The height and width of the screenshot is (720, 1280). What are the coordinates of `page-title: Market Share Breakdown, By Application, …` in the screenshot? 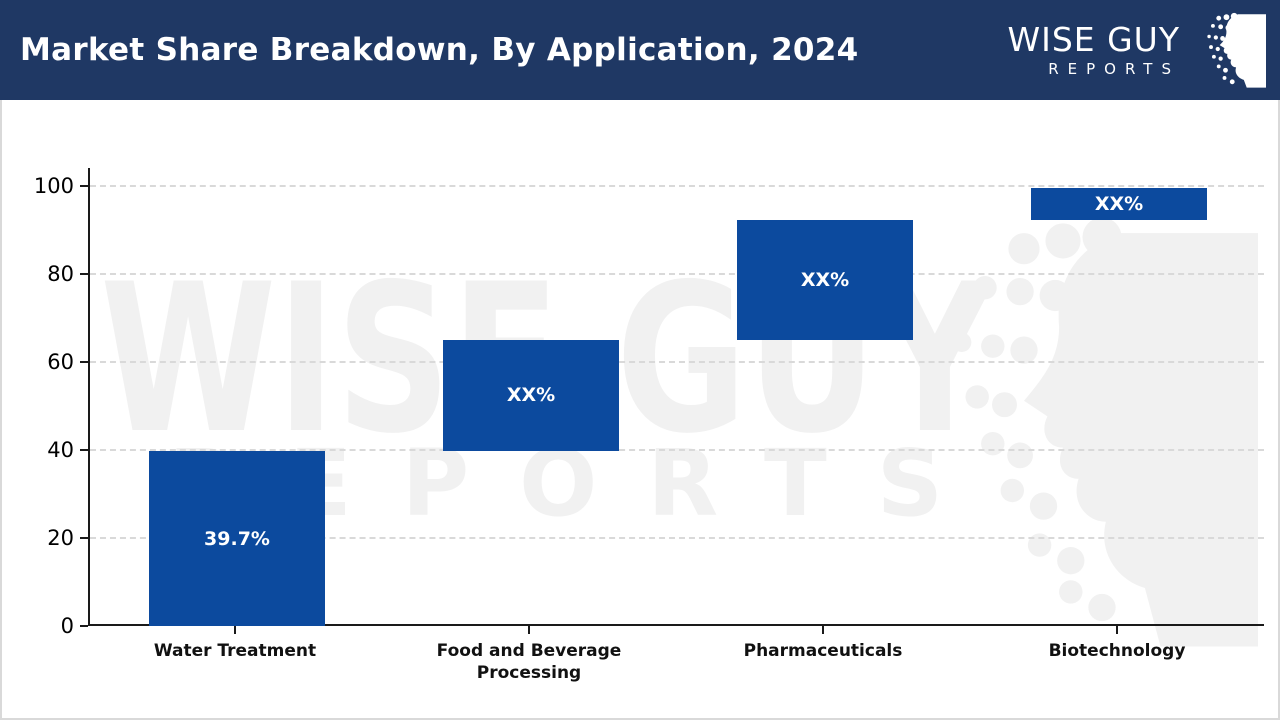 It's located at (439, 50).